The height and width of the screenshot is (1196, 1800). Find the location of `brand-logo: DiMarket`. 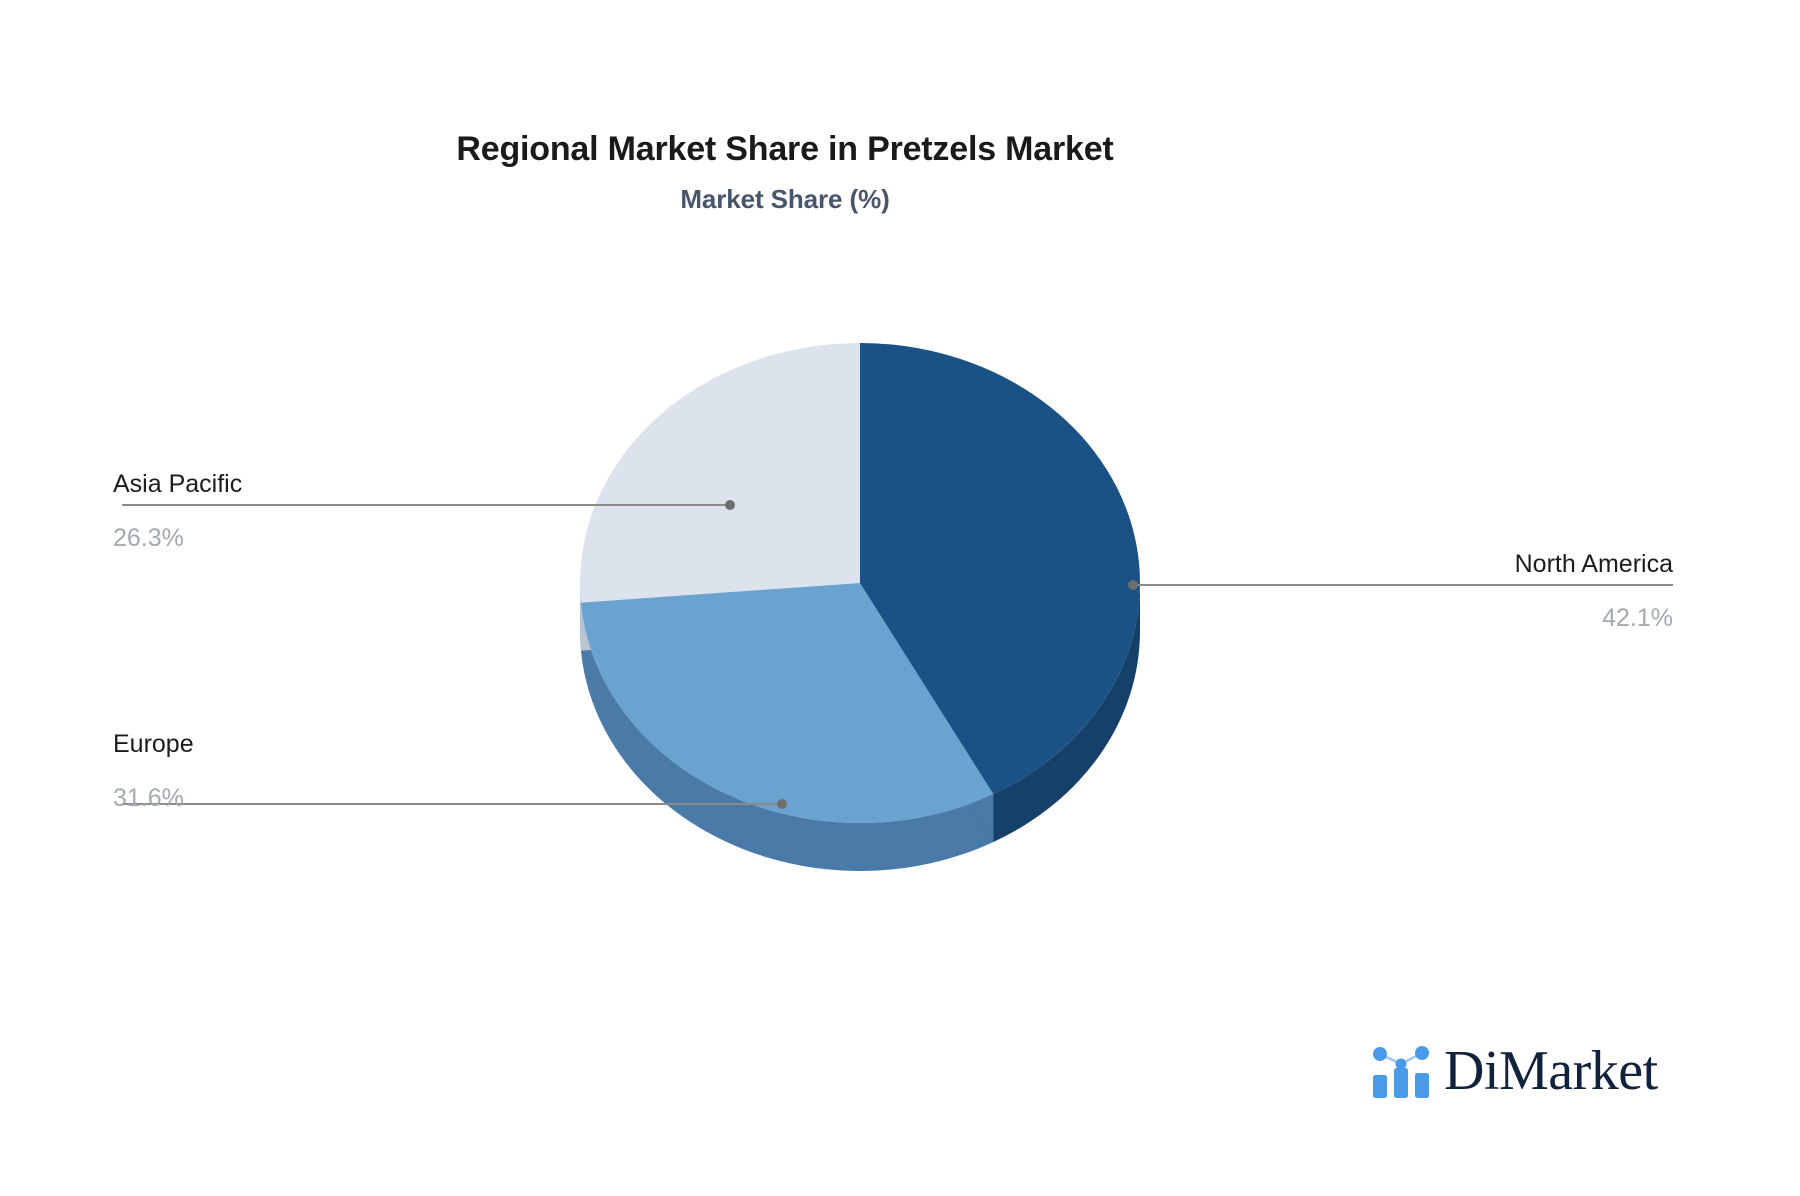

brand-logo: DiMarket is located at coordinates (1514, 1071).